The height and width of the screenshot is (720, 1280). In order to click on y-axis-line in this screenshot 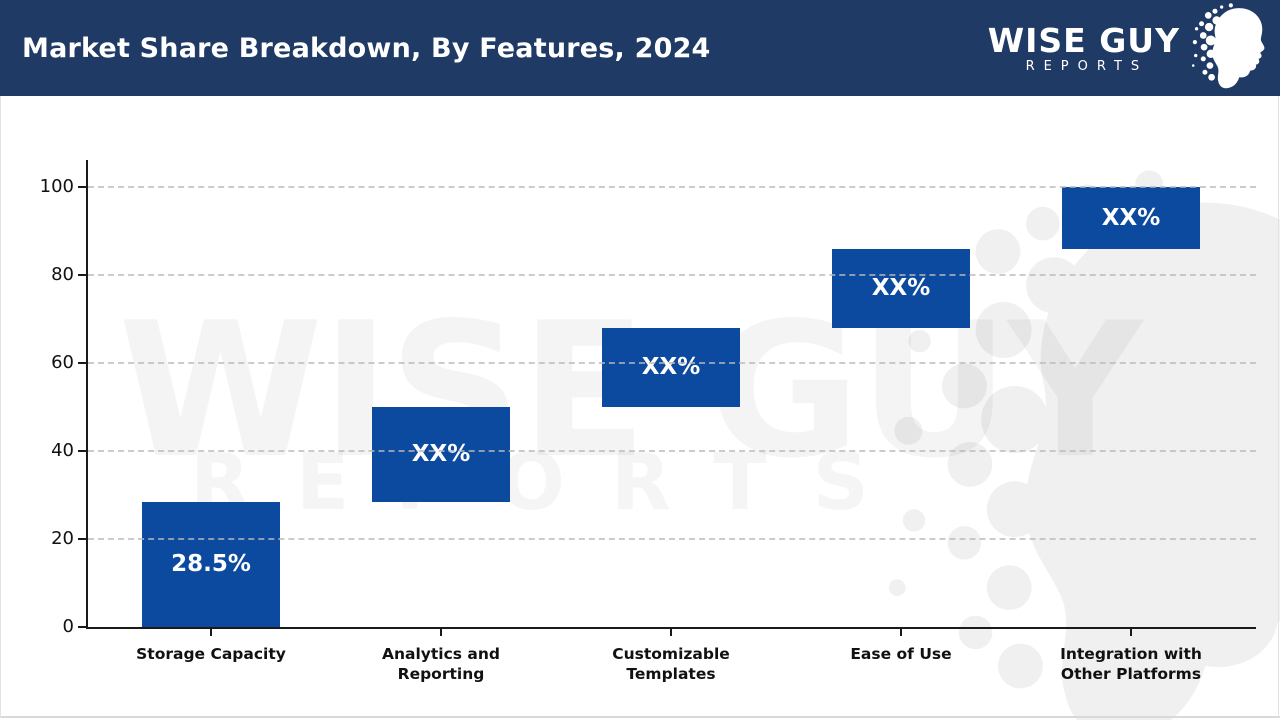, I will do `click(87, 394)`.